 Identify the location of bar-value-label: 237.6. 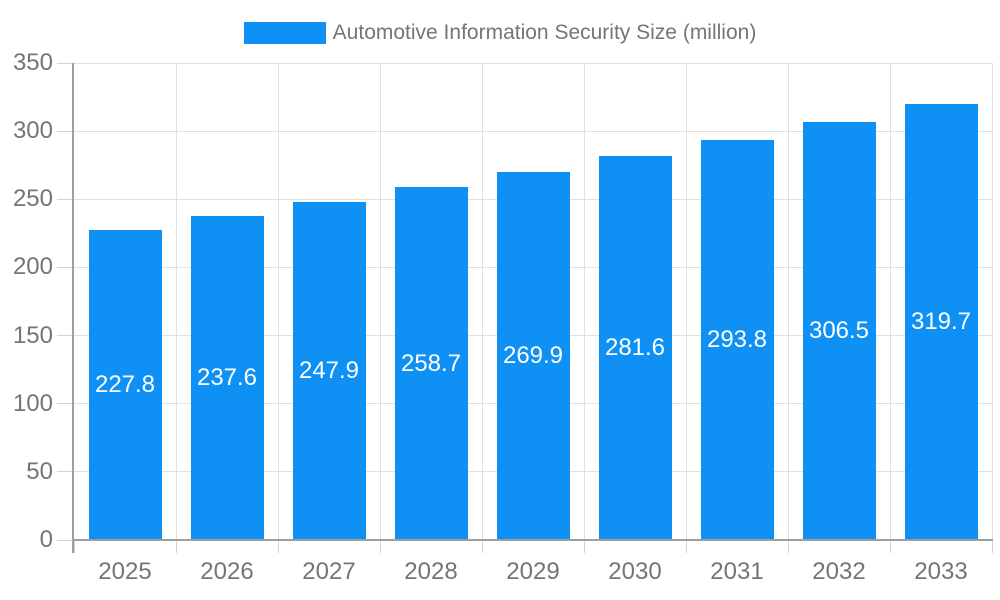
(227, 378).